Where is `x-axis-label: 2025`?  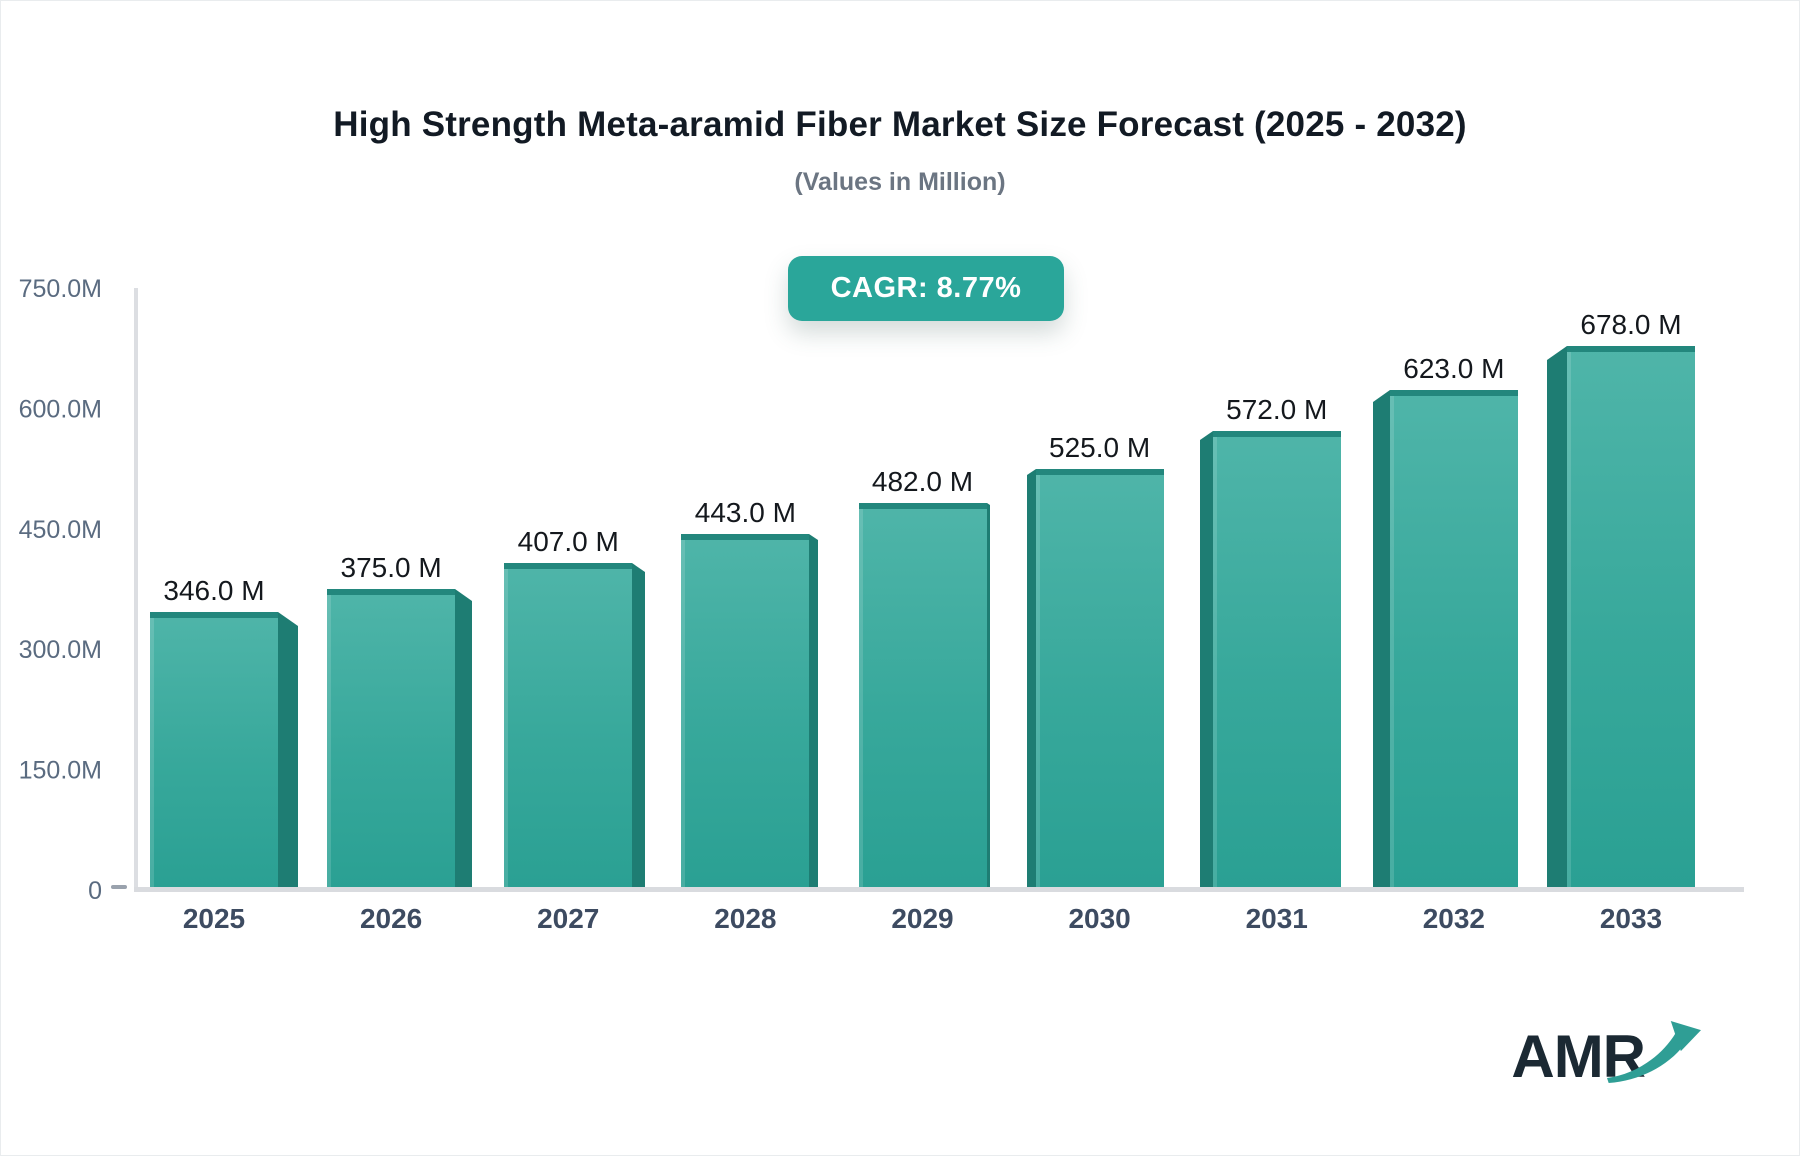
x-axis-label: 2025 is located at coordinates (214, 918).